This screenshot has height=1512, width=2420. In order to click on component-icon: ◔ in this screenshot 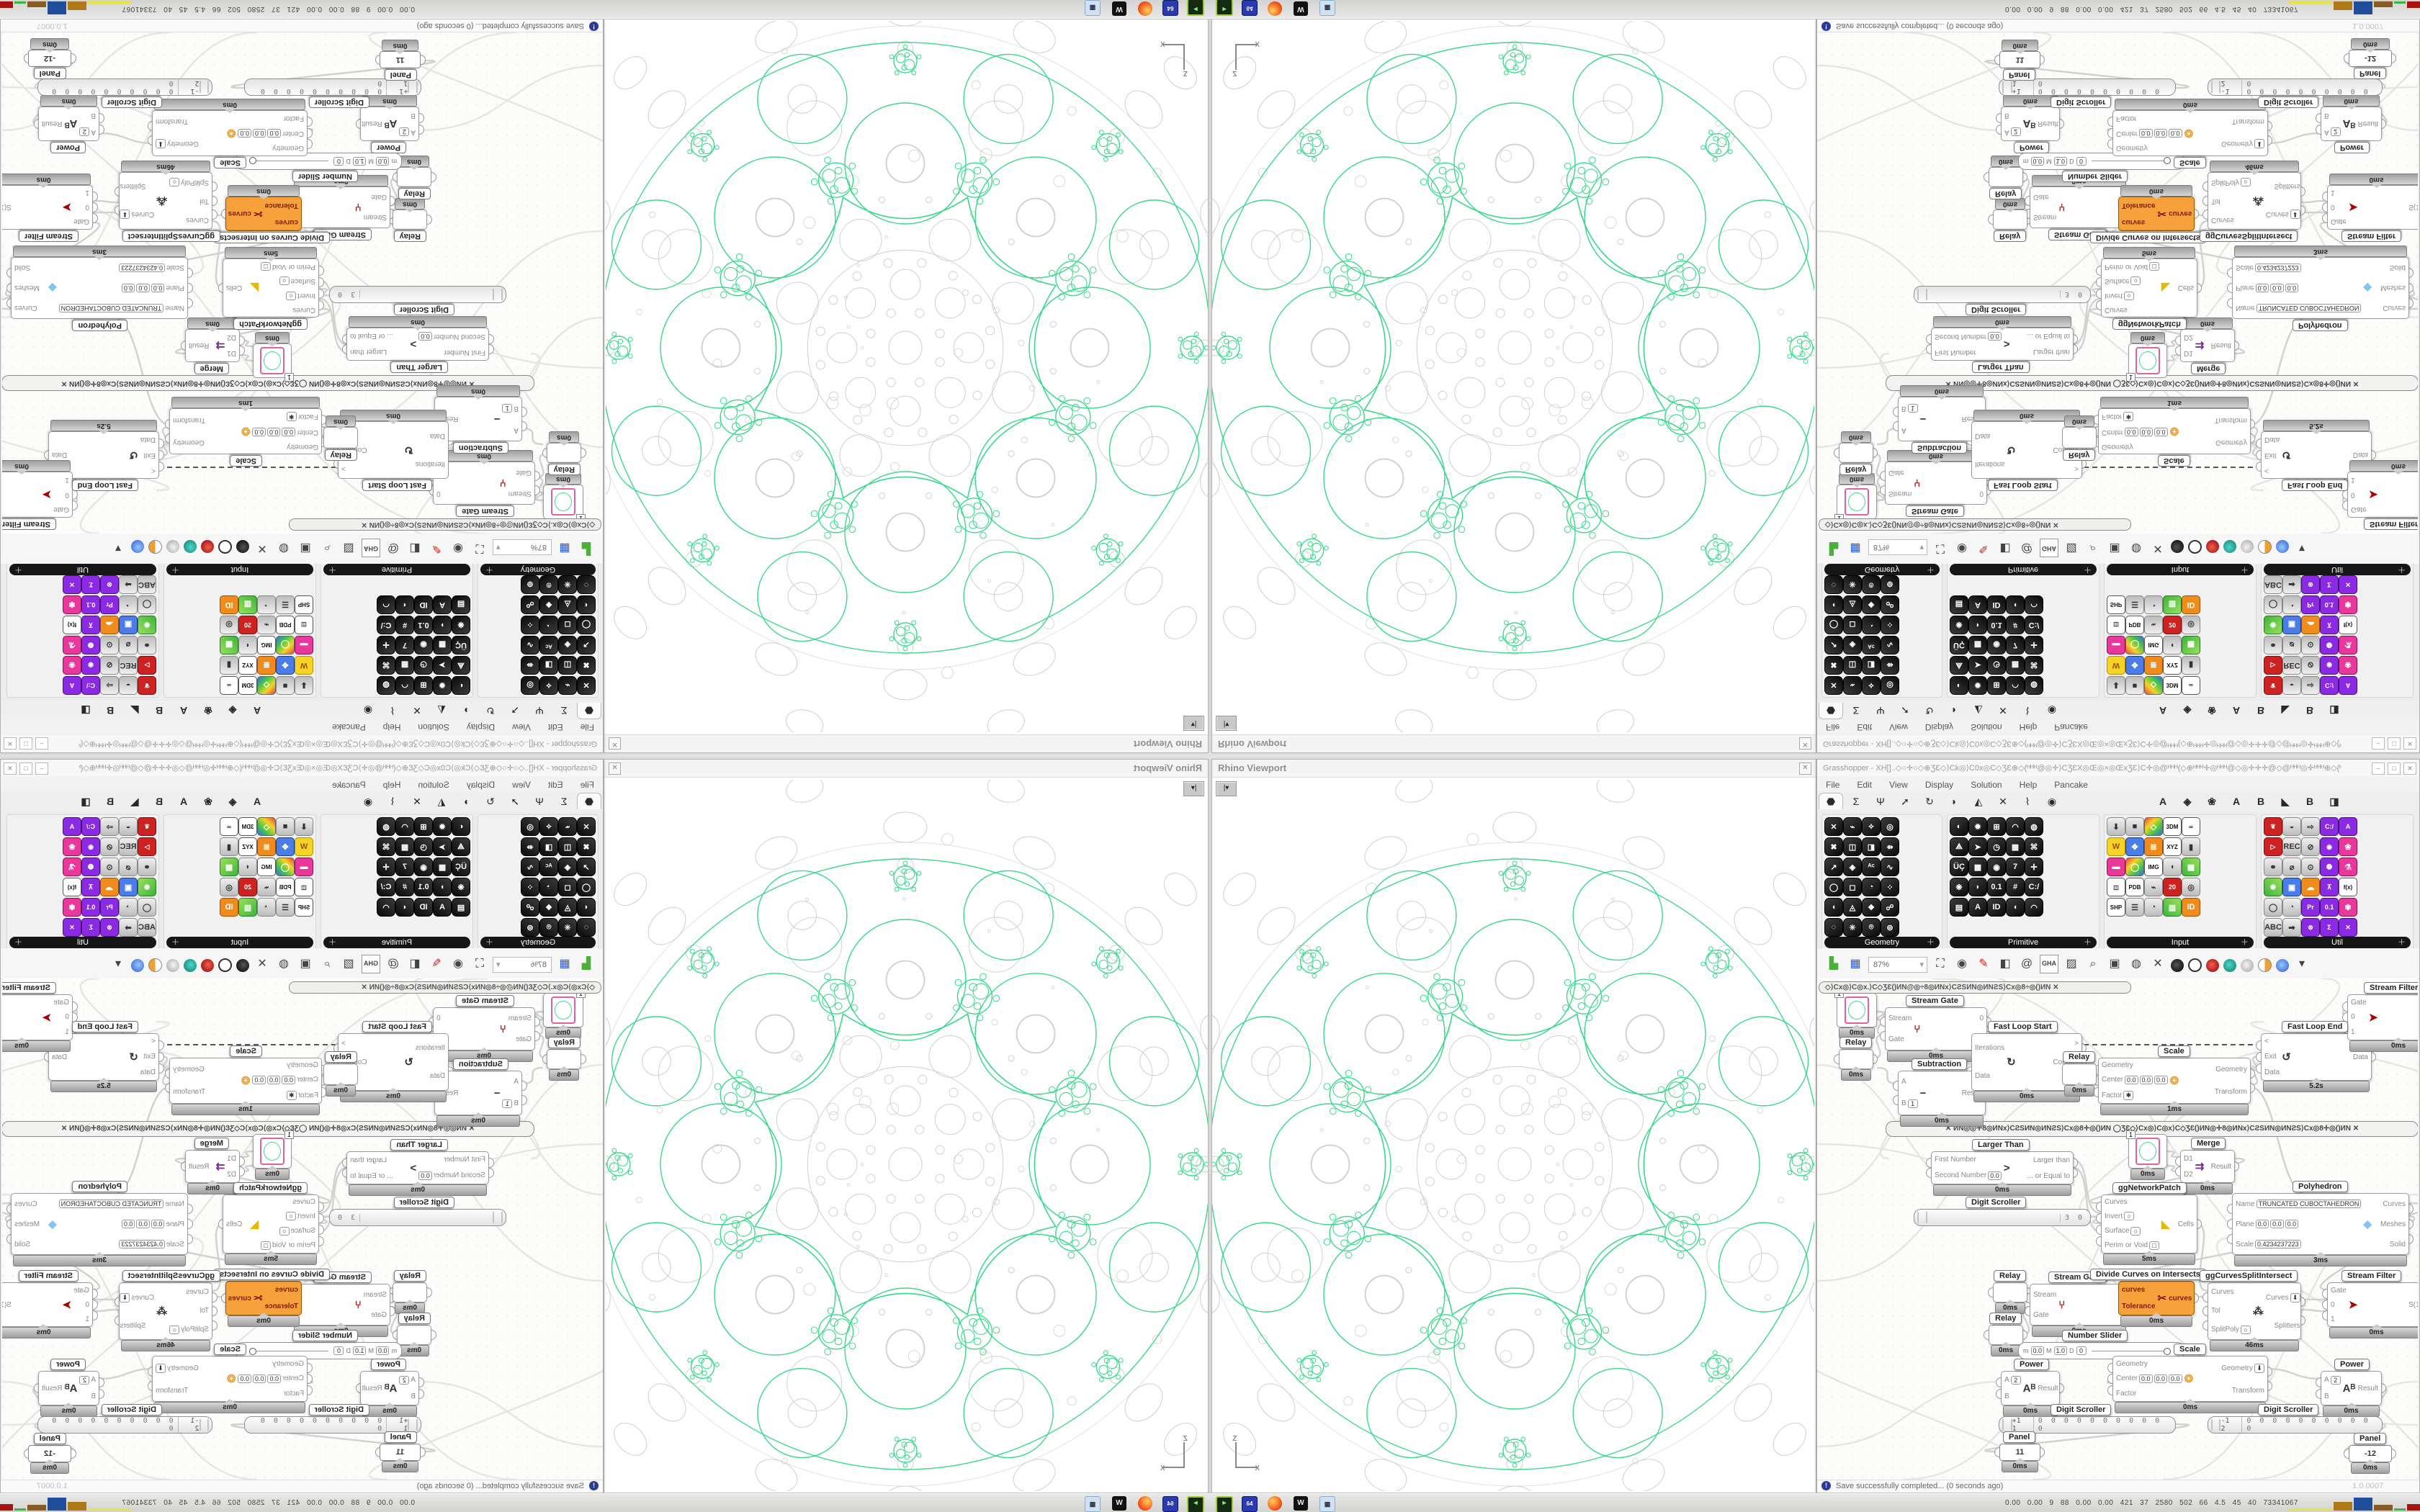, I will do `click(266, 907)`.